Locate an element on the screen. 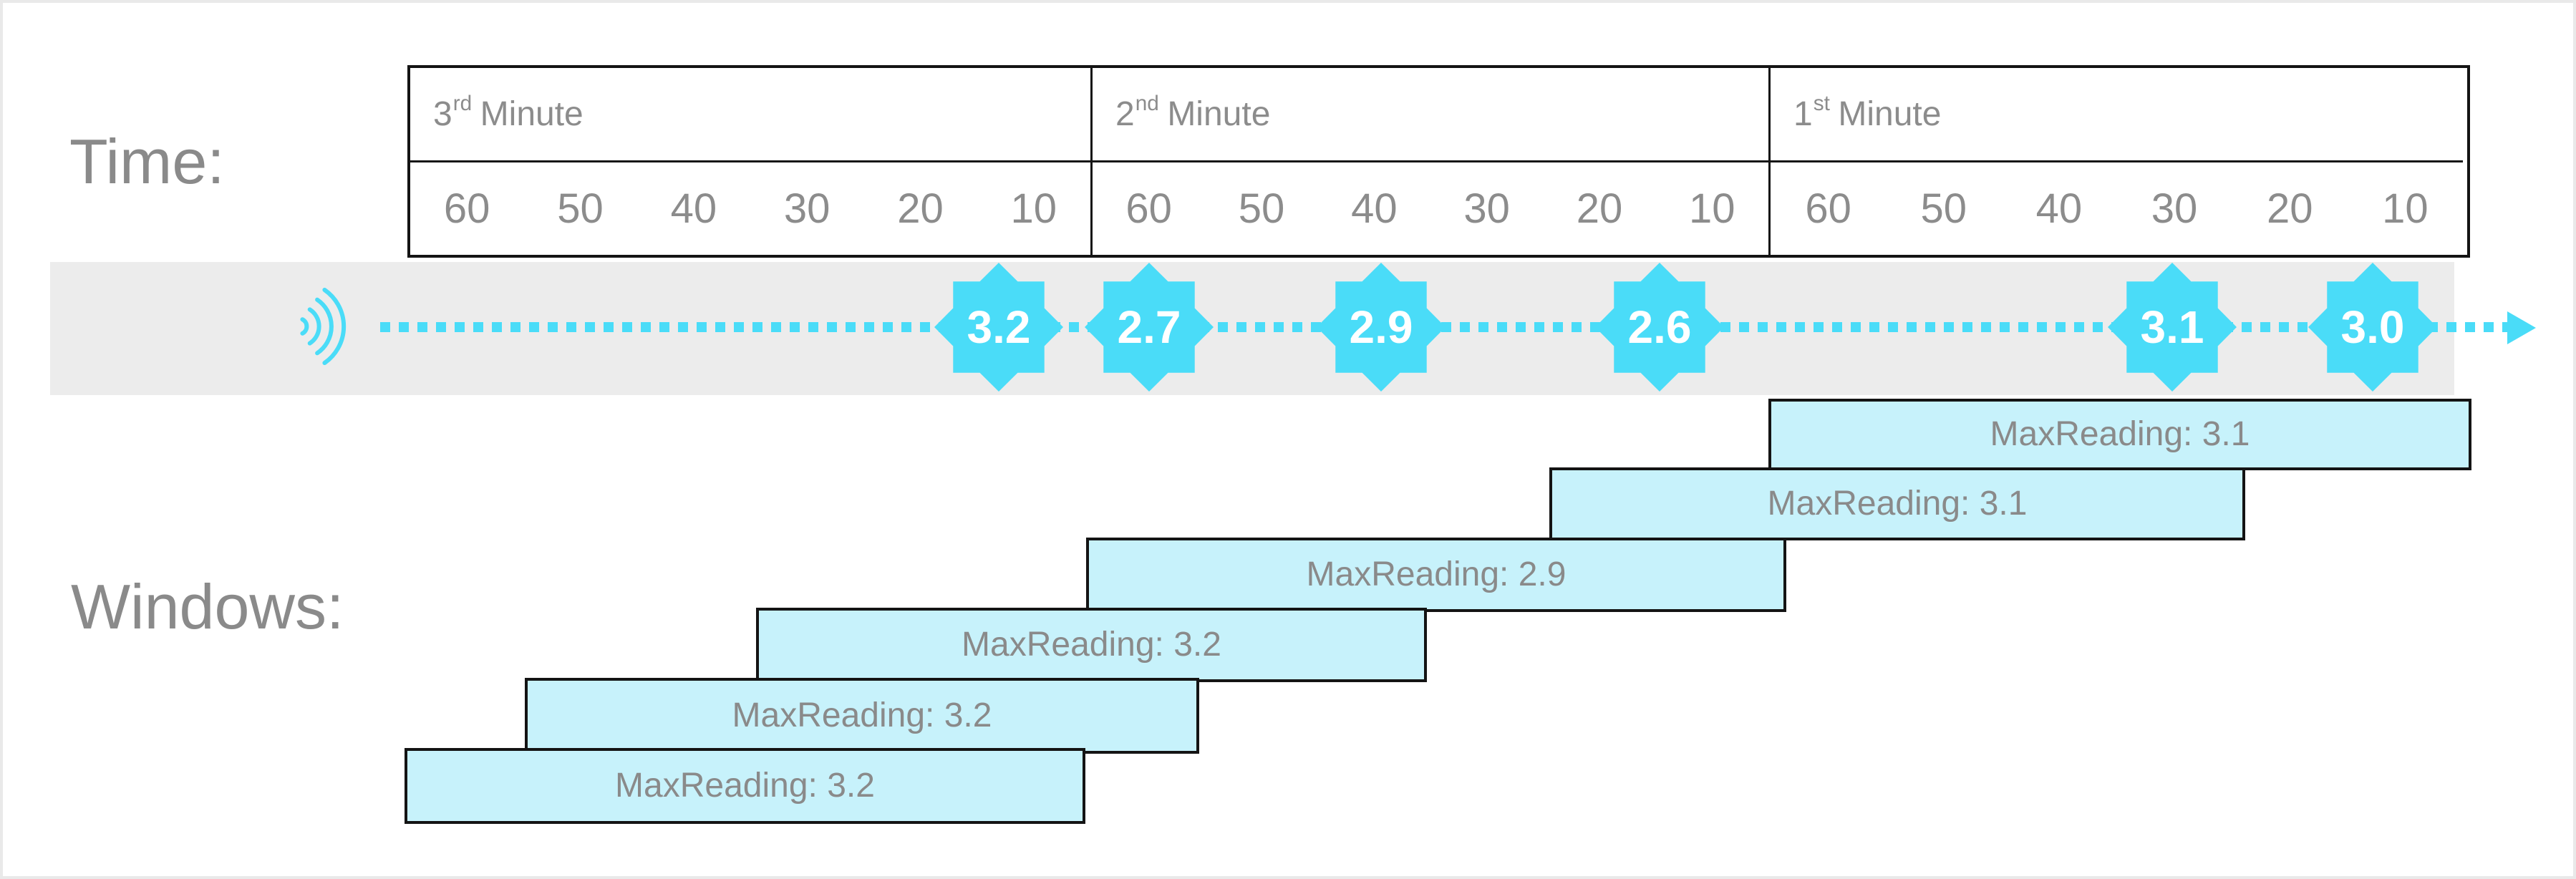 The width and height of the screenshot is (2576, 879). event-badge: 2.7 is located at coordinates (1149, 327).